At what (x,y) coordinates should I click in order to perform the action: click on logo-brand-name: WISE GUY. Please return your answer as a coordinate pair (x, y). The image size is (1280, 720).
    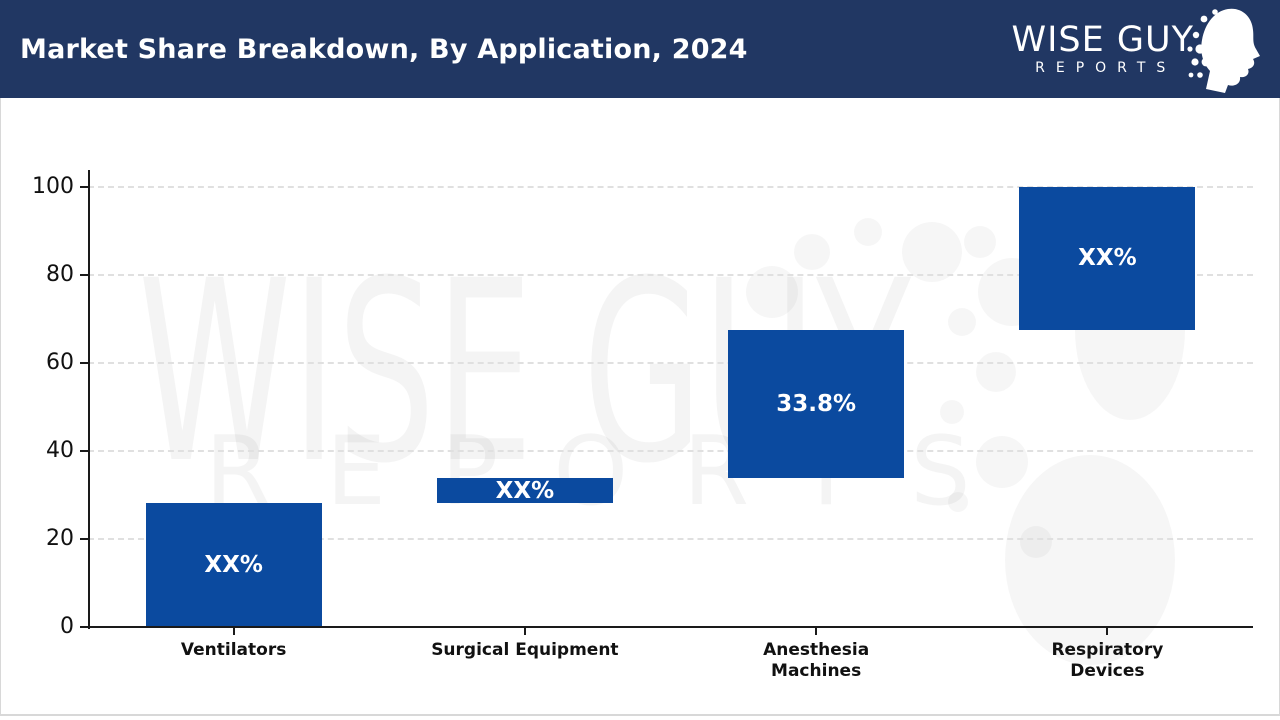
    Looking at the image, I should click on (1102, 40).